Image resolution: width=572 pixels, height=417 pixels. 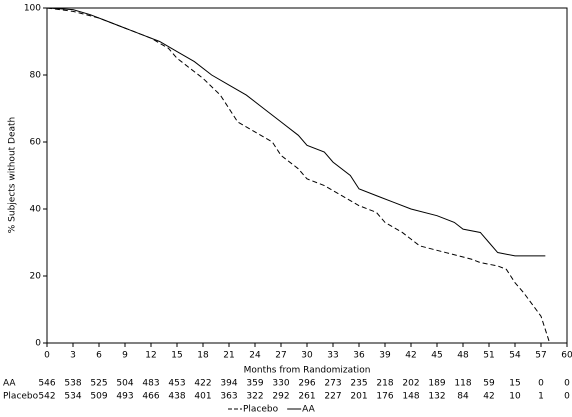 What do you see at coordinates (384, 384) in the screenshot?
I see `risk-count: 218` at bounding box center [384, 384].